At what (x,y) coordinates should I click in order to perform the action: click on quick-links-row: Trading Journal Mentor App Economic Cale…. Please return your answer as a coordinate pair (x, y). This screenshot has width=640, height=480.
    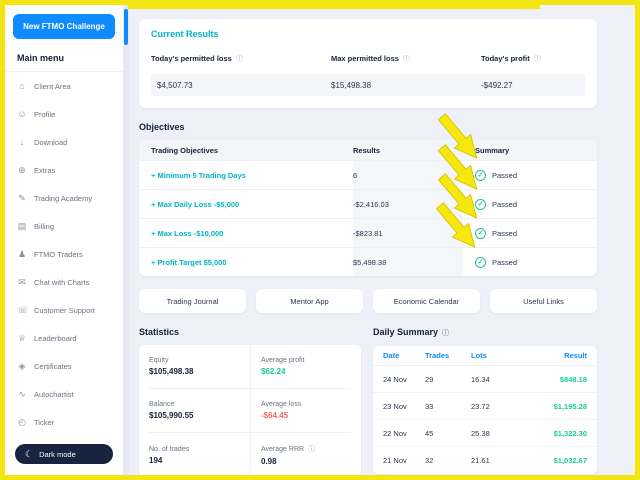
    Looking at the image, I should click on (368, 301).